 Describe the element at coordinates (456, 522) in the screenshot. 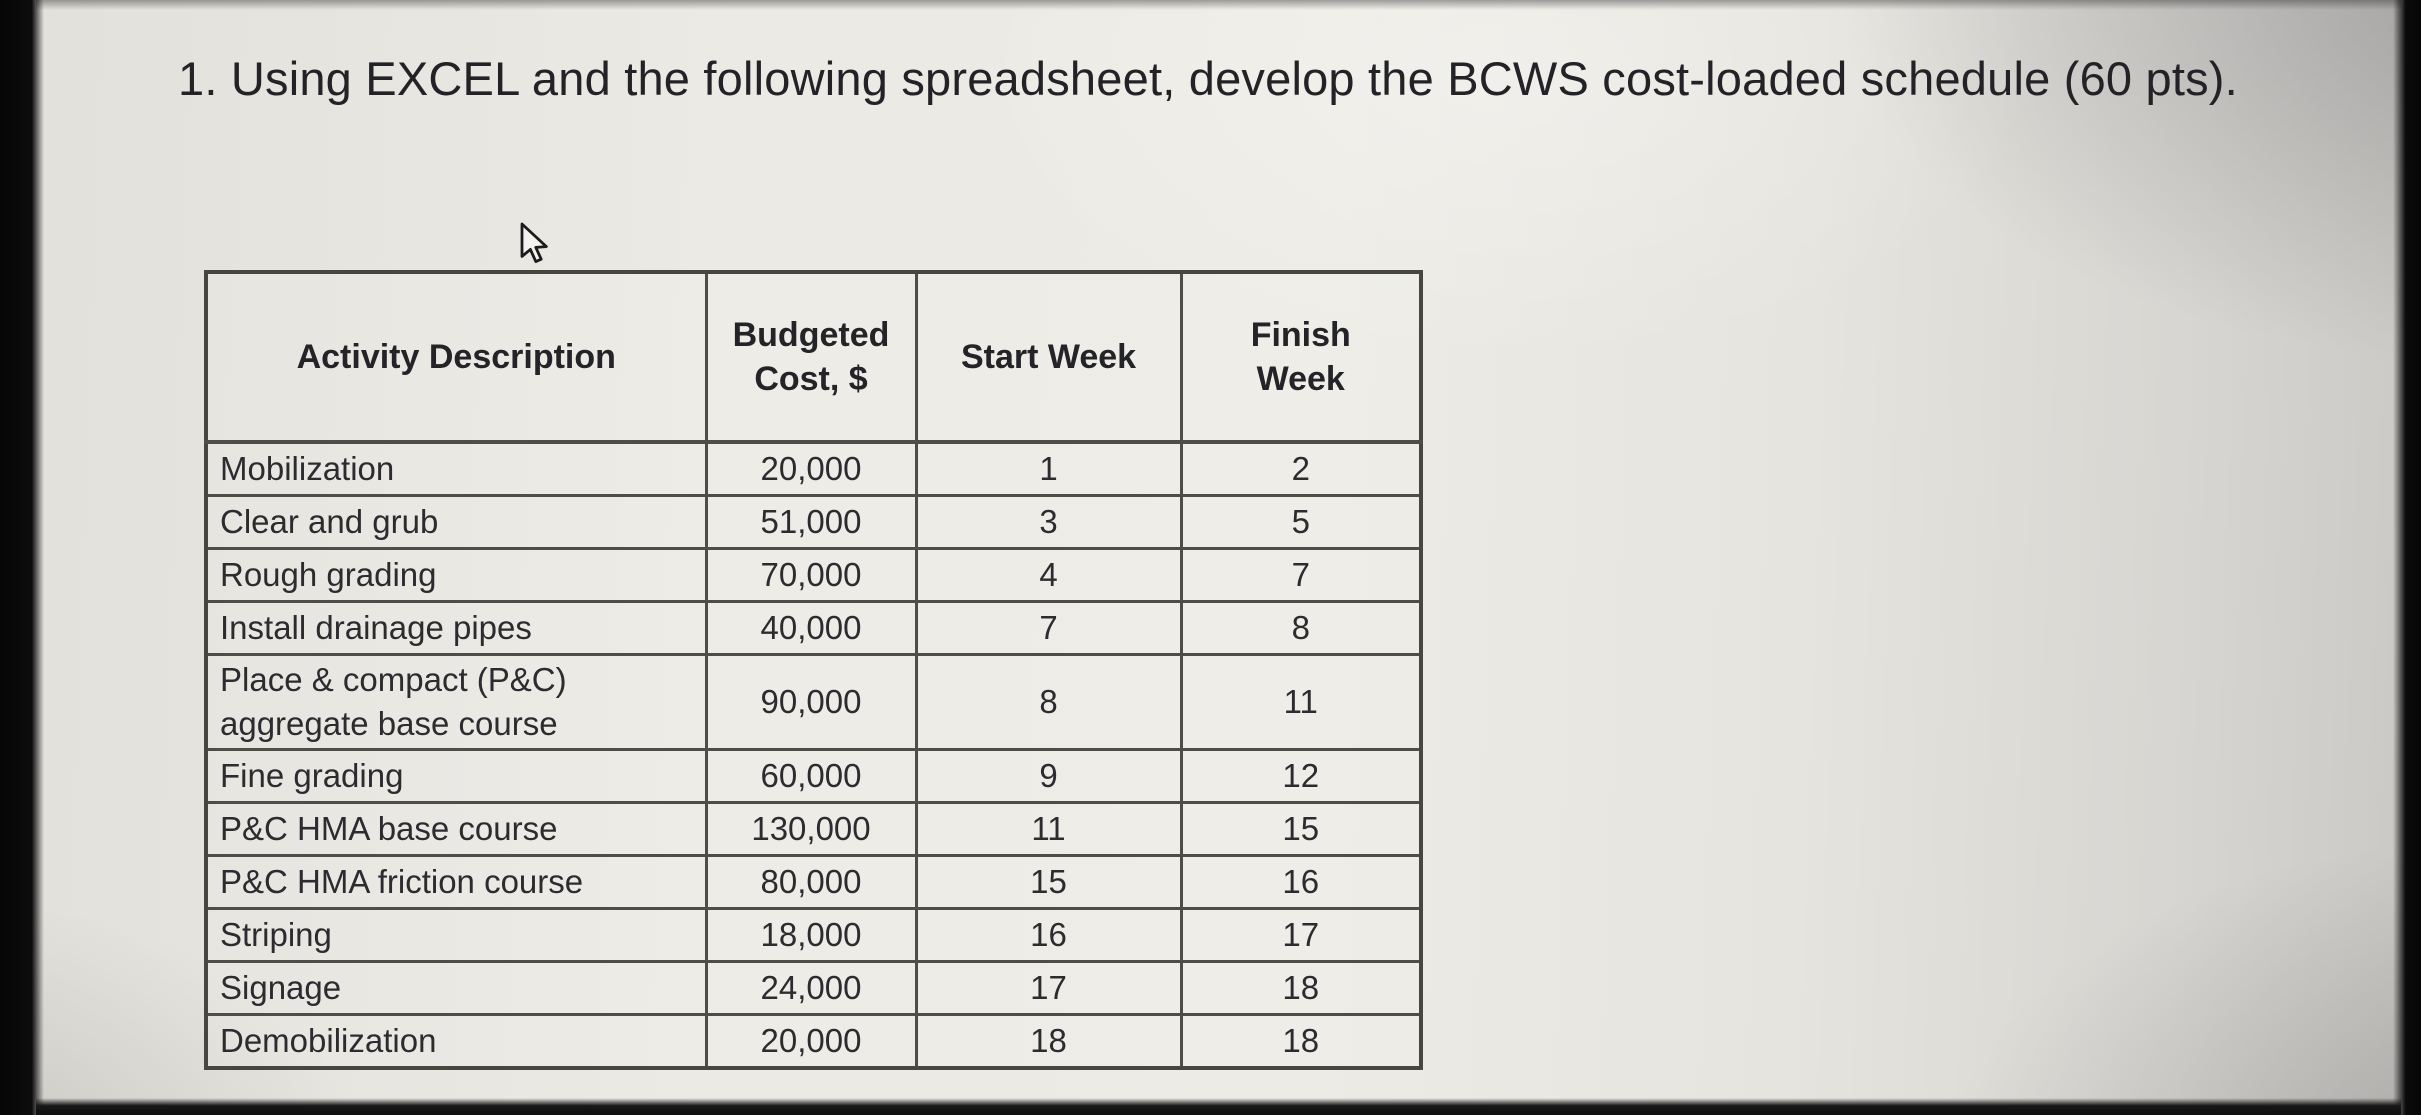

I see `activity-cell: Clear and grub` at that location.